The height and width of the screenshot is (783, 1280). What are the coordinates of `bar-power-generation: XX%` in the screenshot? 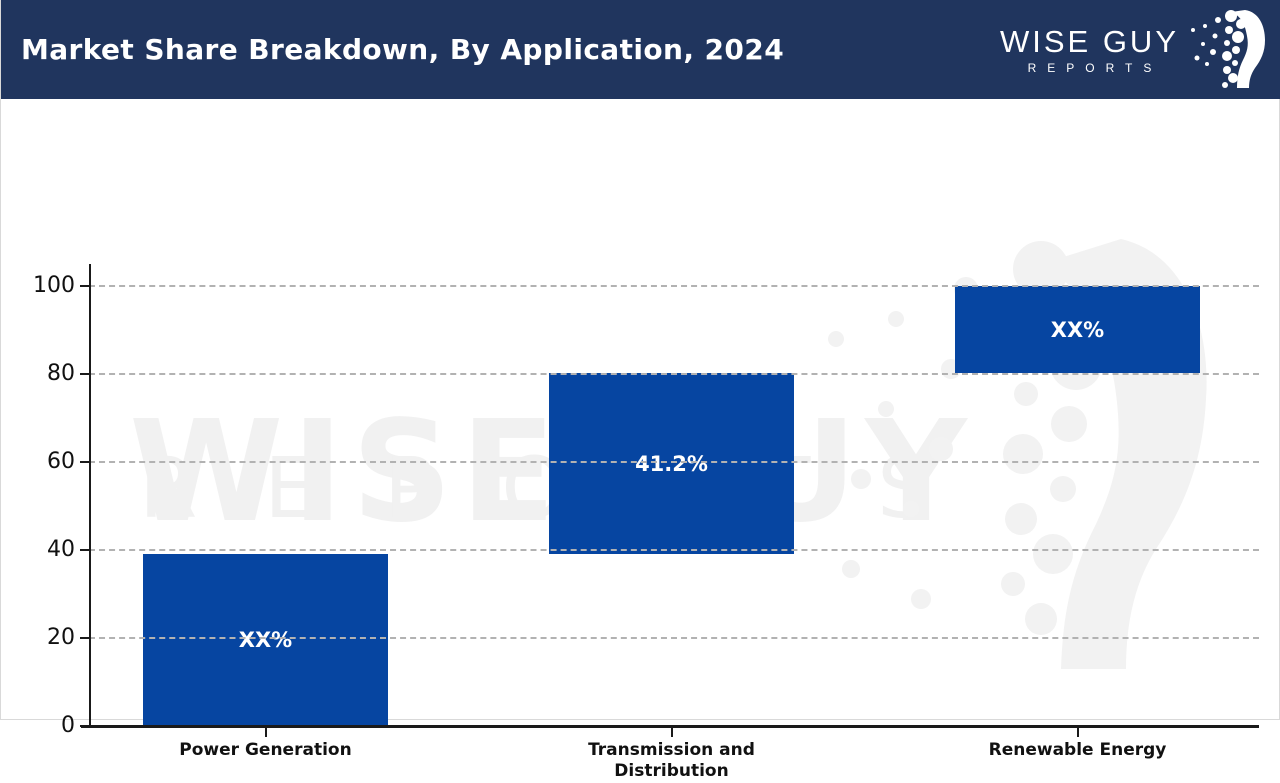 It's located at (265, 640).